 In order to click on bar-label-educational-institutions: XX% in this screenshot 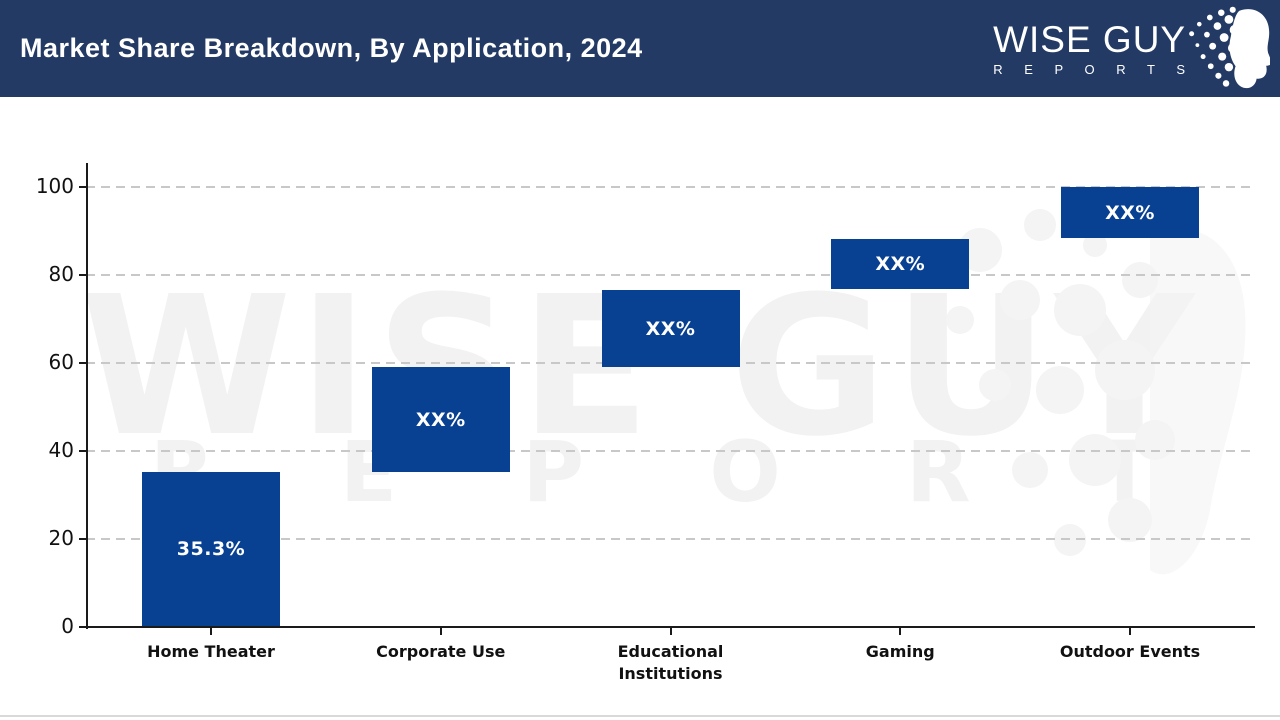, I will do `click(670, 328)`.